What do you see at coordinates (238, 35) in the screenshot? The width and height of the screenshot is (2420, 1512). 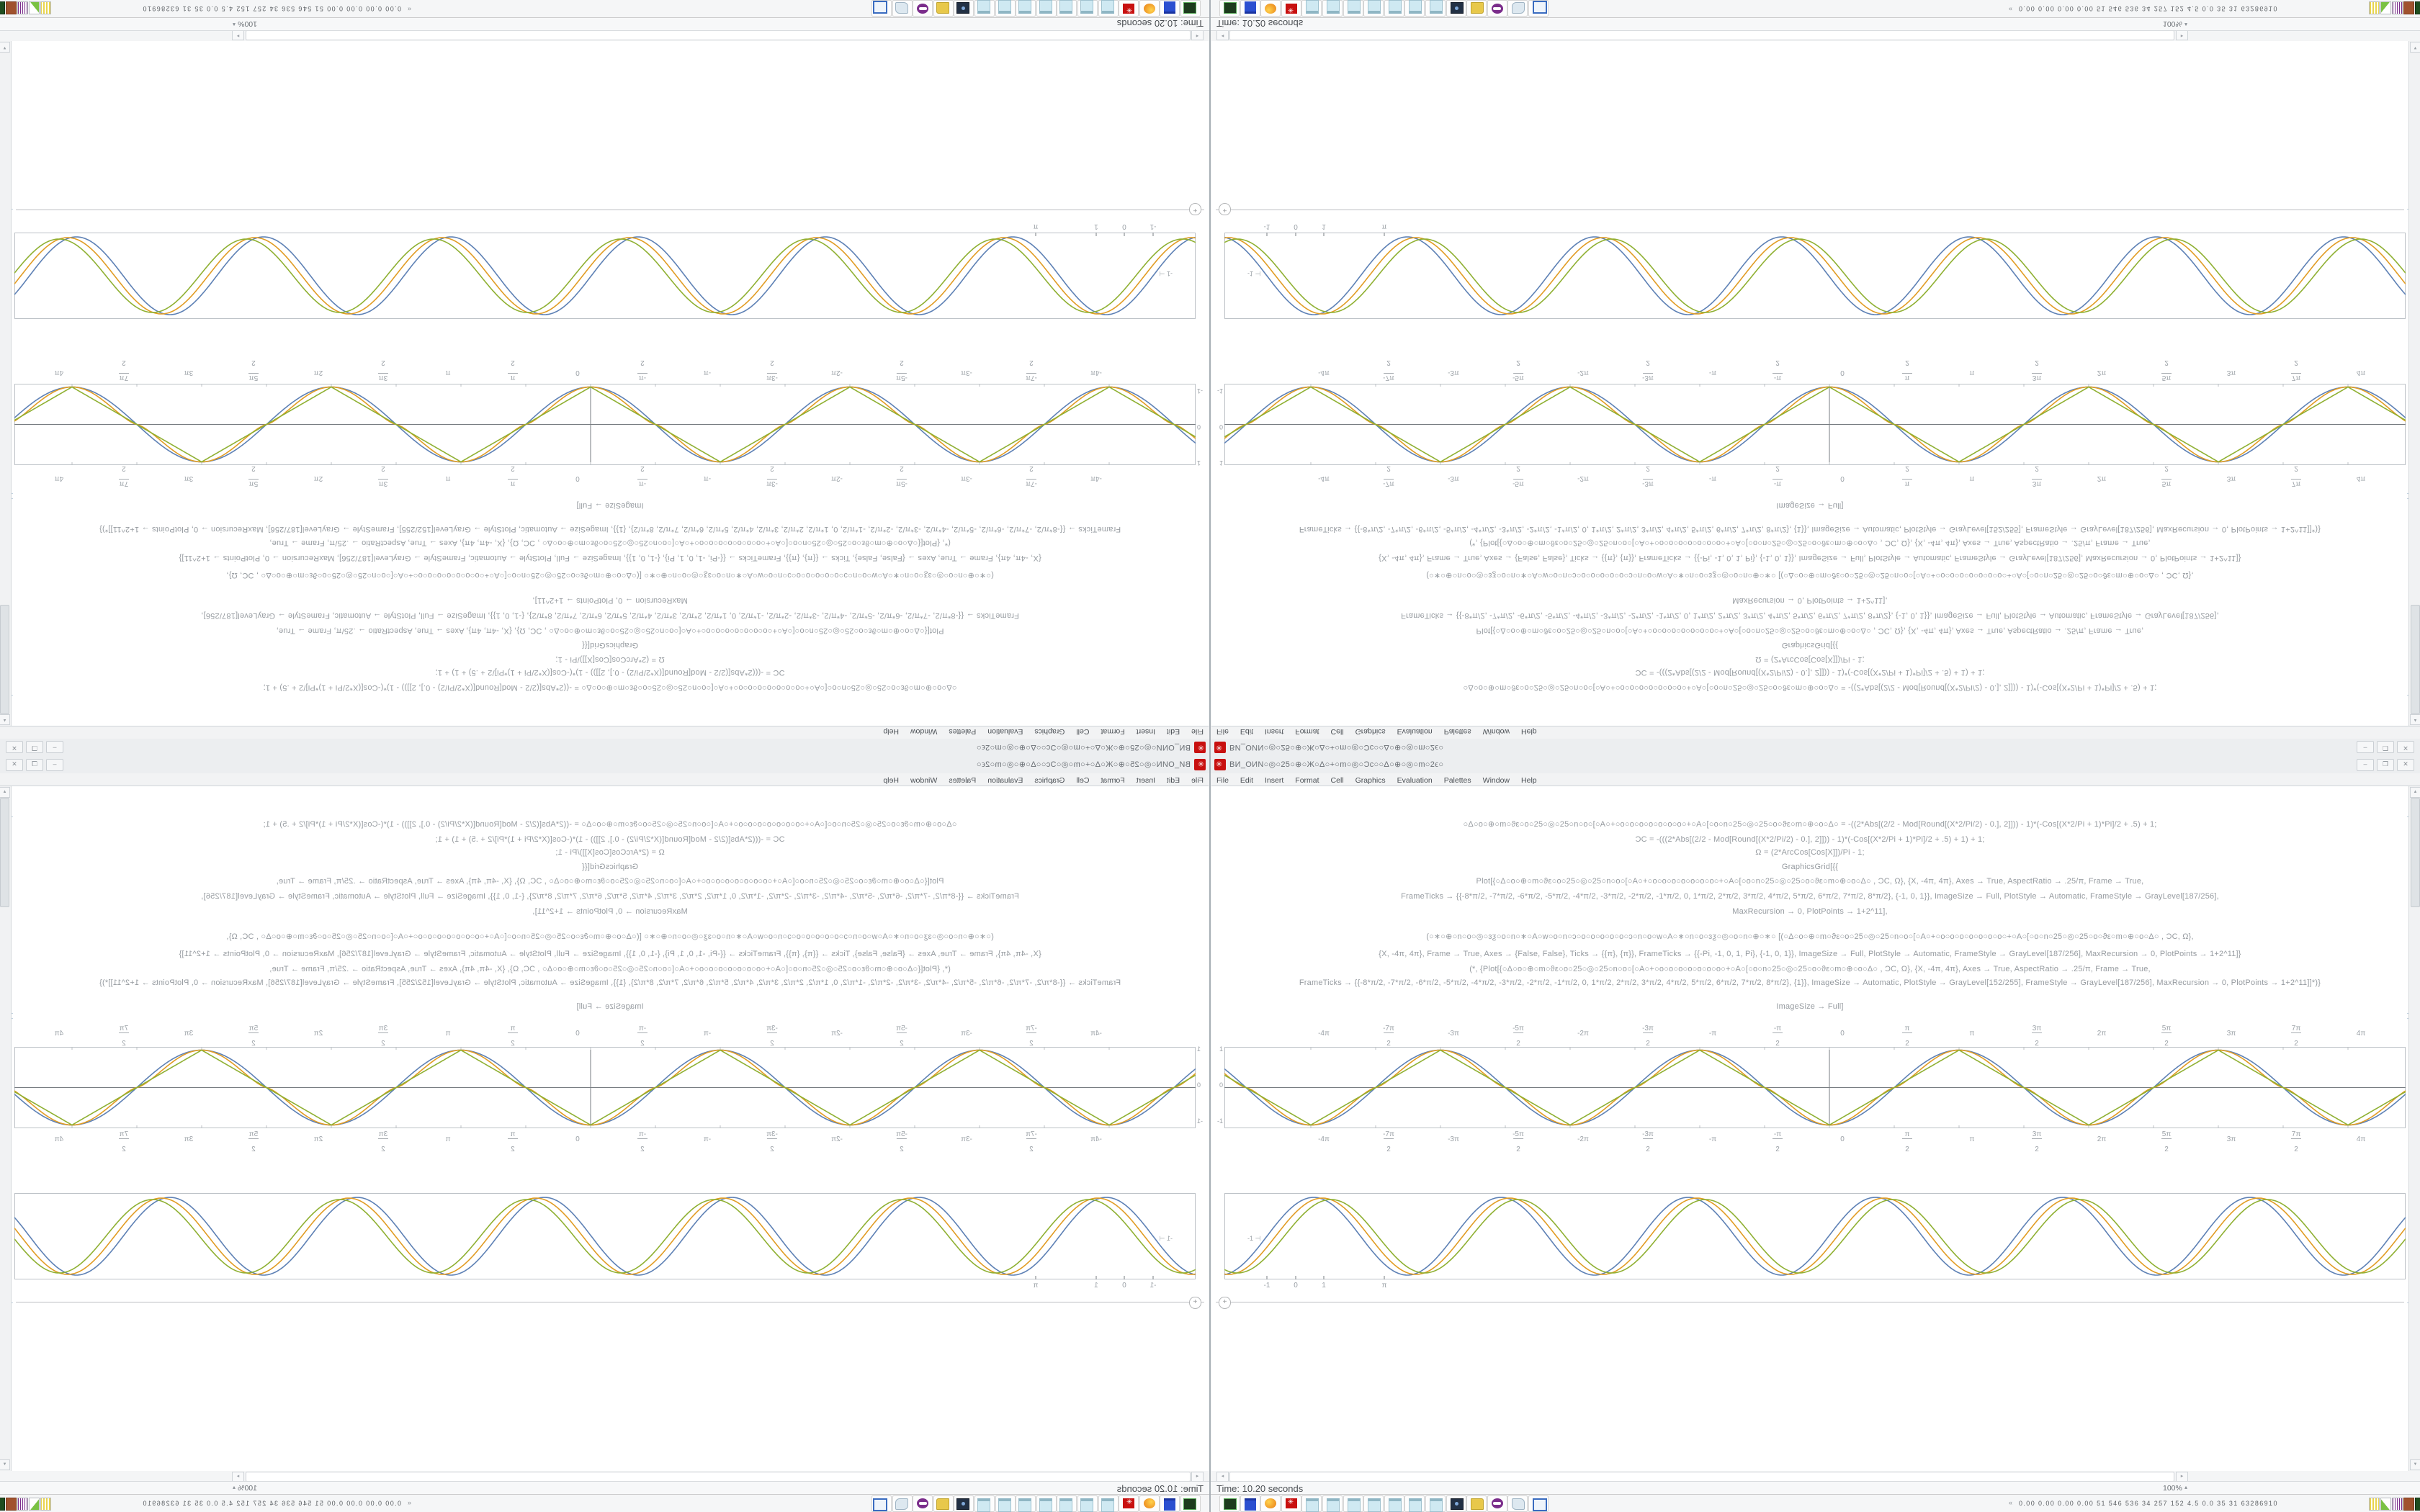 I see `scroll-right-icon: ▸` at bounding box center [238, 35].